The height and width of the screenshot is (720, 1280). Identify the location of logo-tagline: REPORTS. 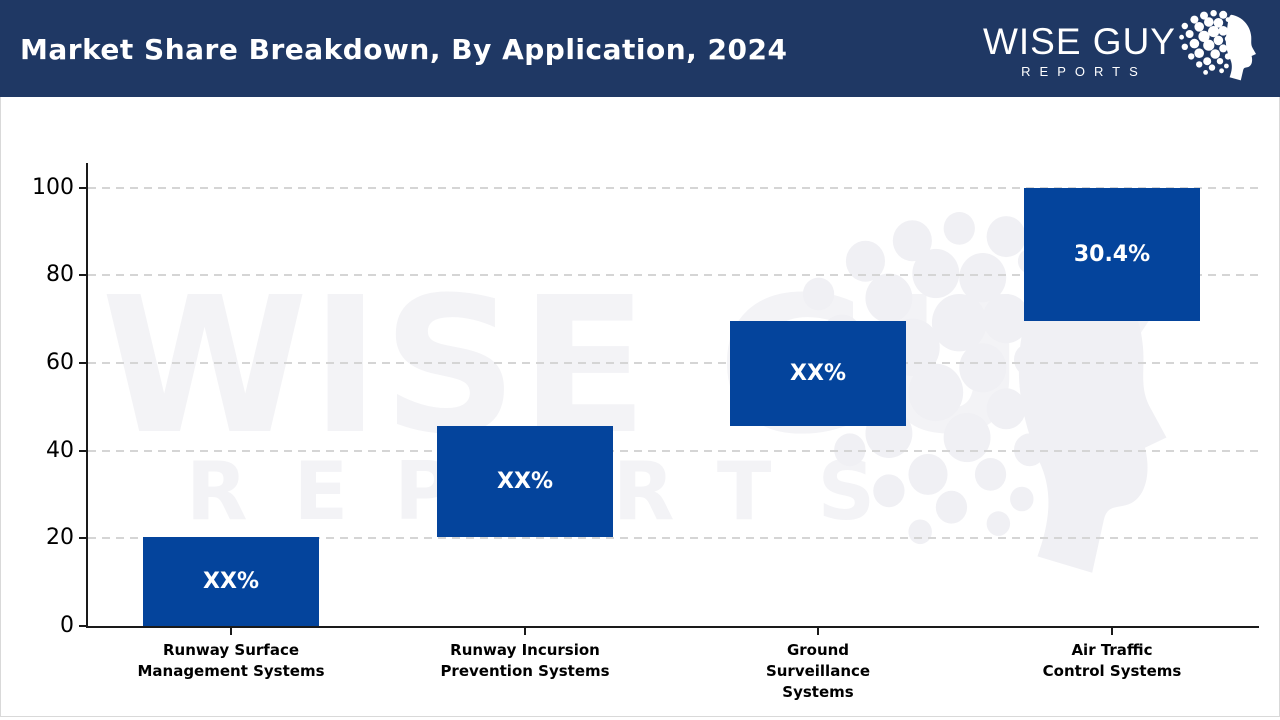
(1084, 71).